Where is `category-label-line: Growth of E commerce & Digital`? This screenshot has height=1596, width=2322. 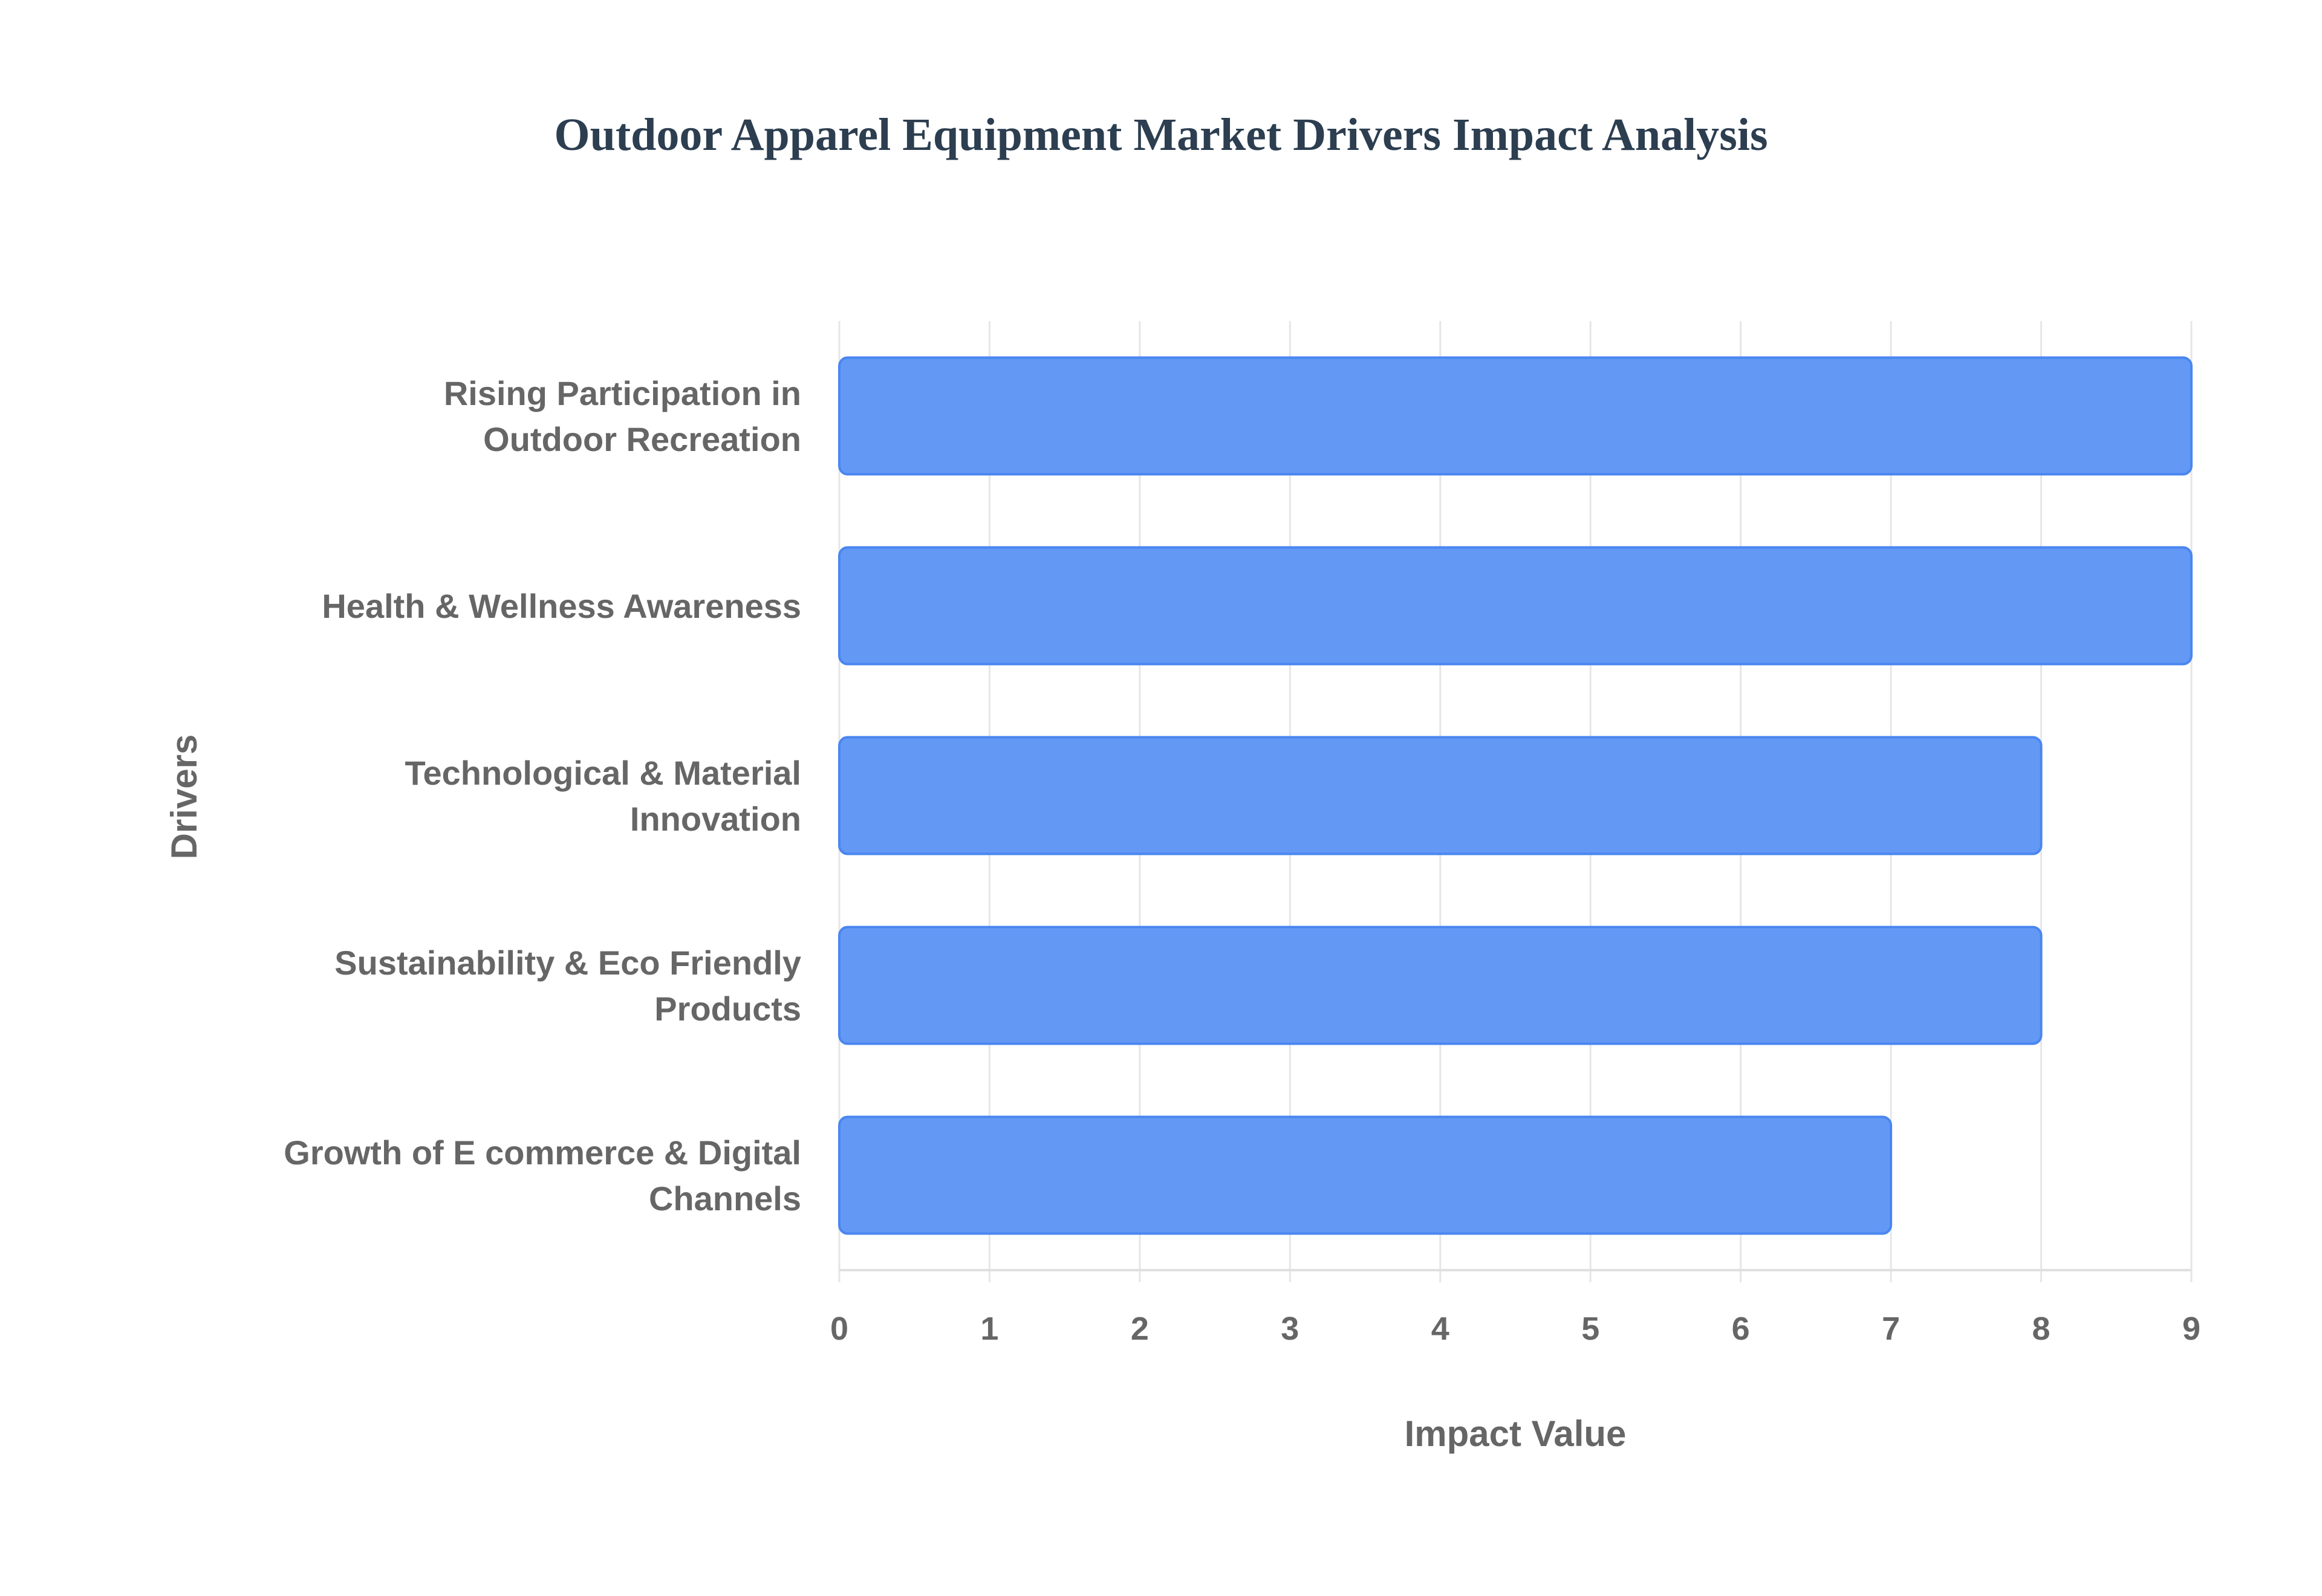 category-label-line: Growth of E commerce & Digital is located at coordinates (542, 1153).